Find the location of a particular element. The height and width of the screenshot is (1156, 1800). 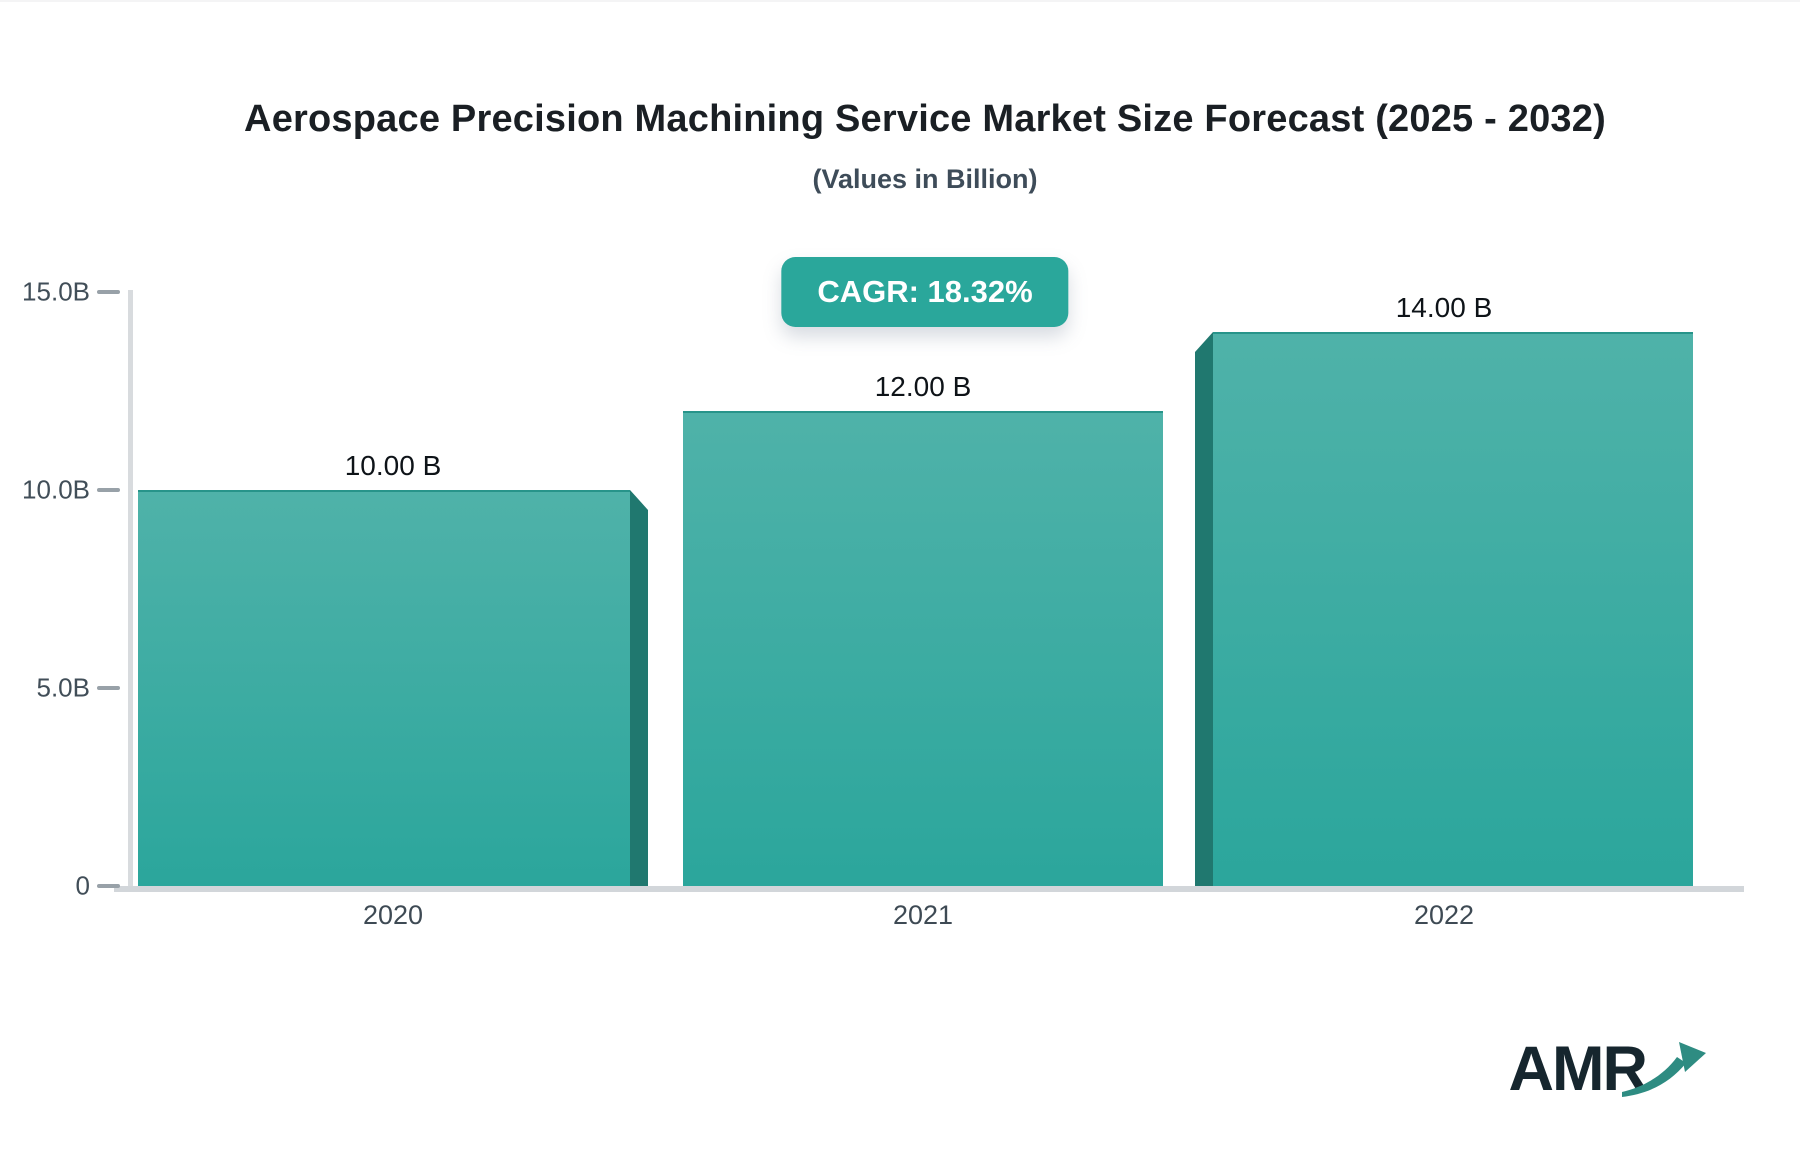

y-tick-label-15.0B: 15.0B is located at coordinates (56, 291).